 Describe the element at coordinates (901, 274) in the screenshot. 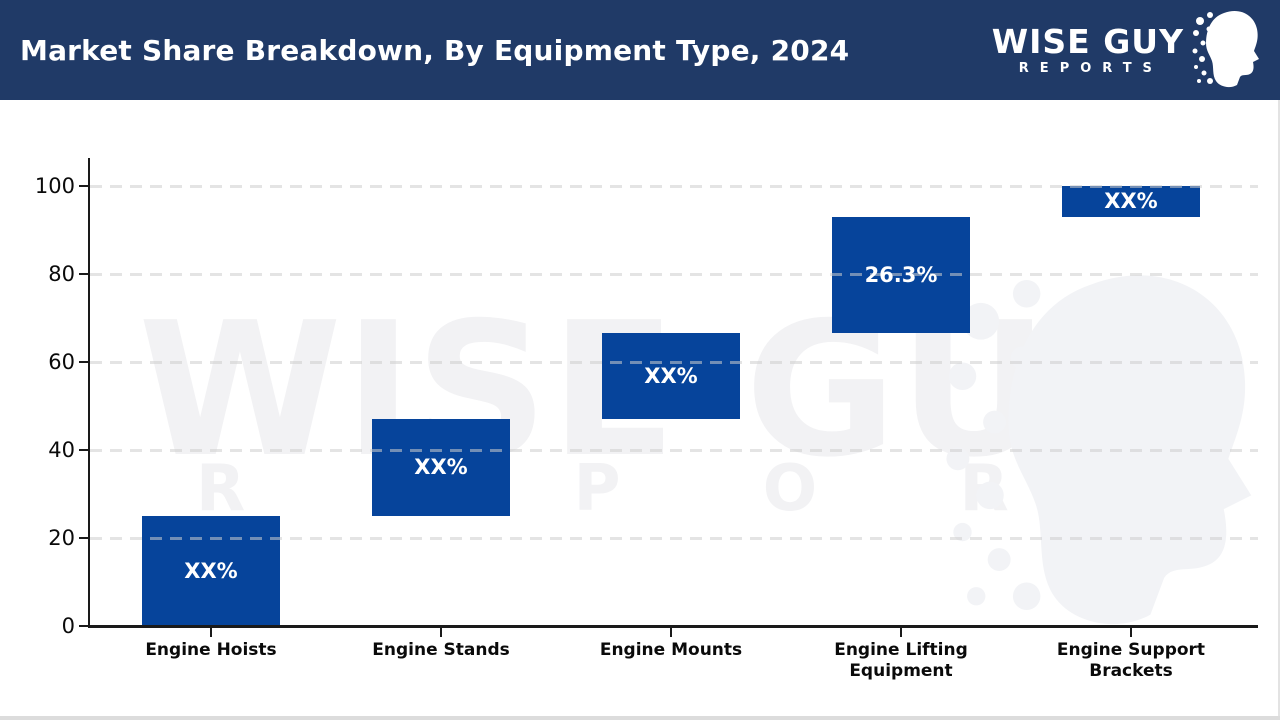

I see `bar-label: 26.3%` at that location.